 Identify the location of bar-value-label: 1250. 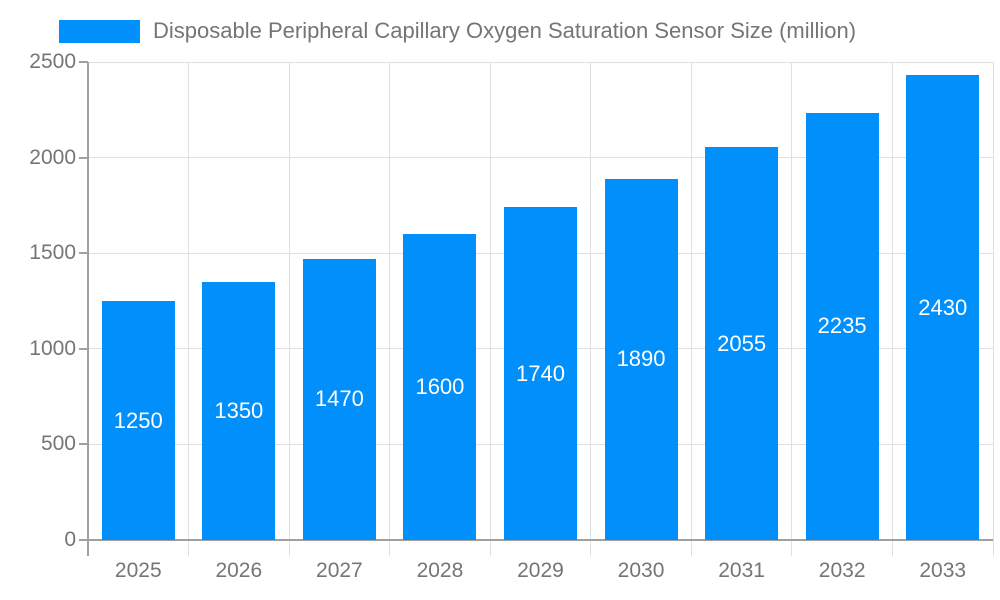
(138, 420).